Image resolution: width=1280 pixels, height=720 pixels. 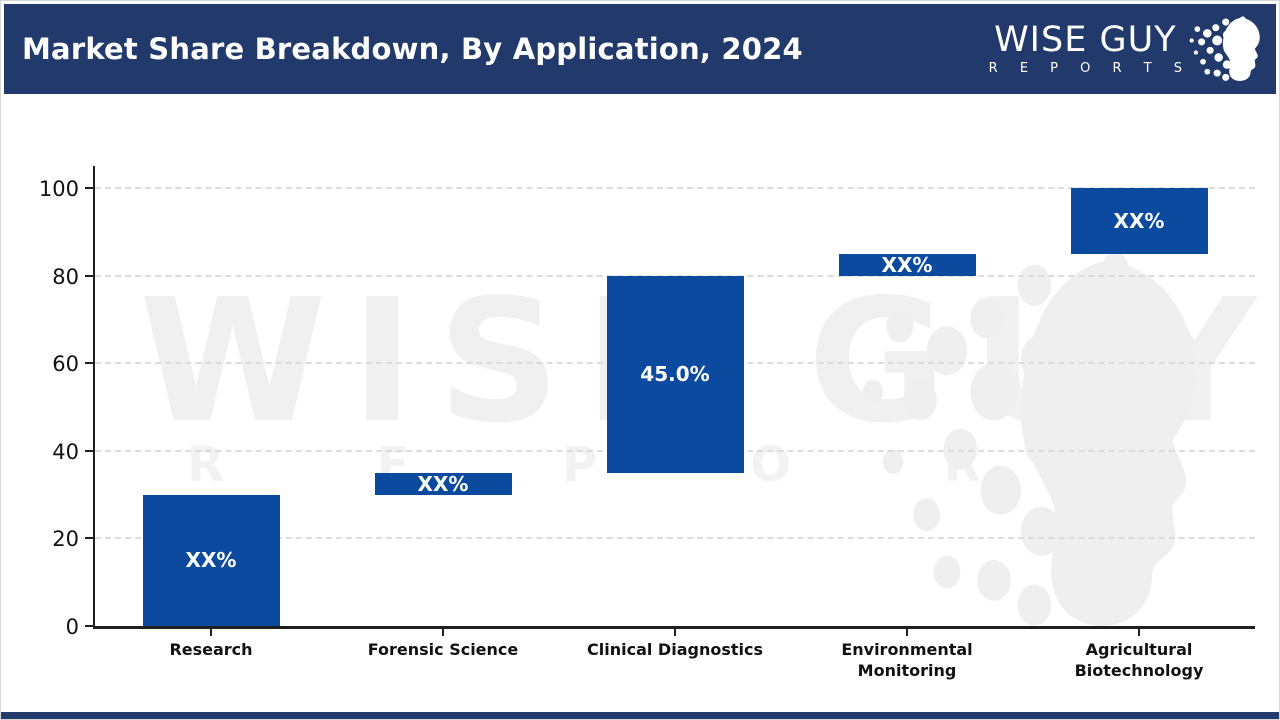 I want to click on wiseguy-logo: WISE GUY R E P O R T S, so click(x=1126, y=49).